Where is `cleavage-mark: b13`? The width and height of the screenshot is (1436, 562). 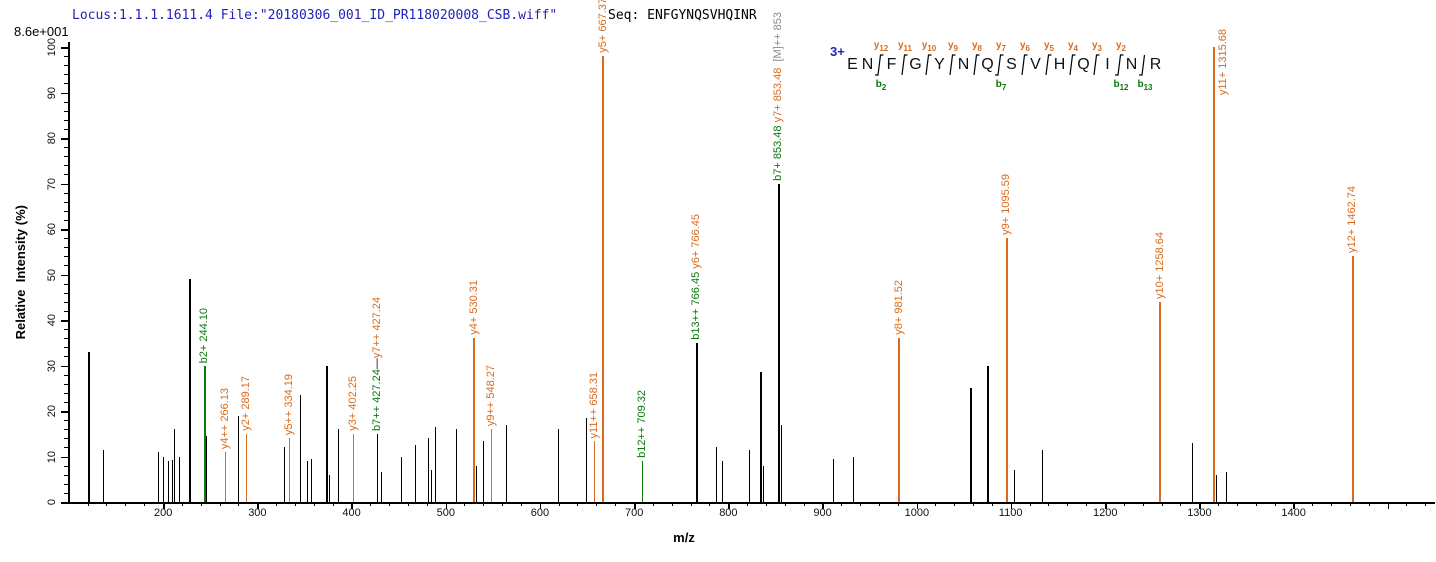 cleavage-mark: b13 is located at coordinates (1145, 72).